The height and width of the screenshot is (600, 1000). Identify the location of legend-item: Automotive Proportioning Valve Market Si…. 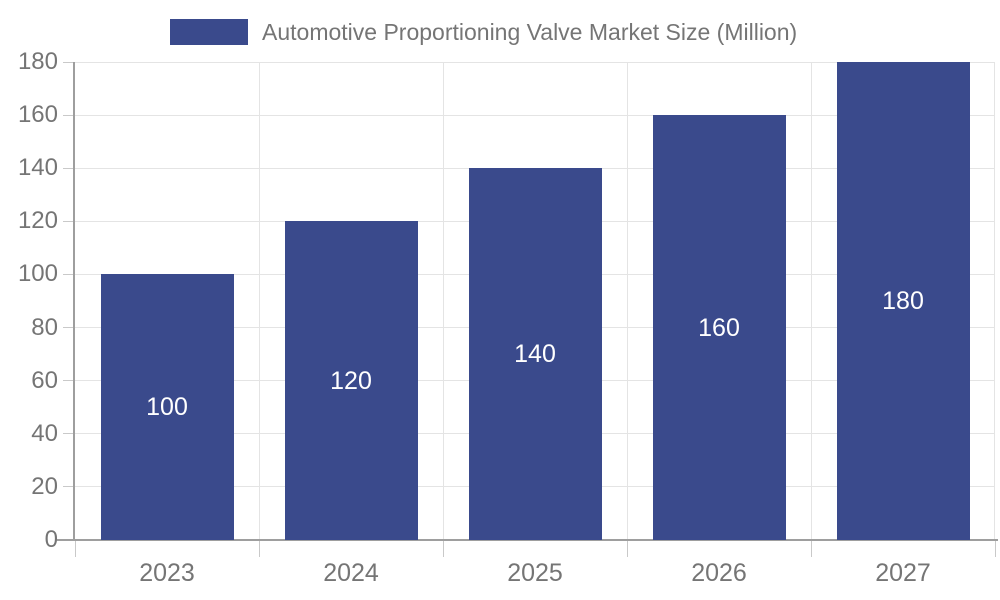
(483, 32).